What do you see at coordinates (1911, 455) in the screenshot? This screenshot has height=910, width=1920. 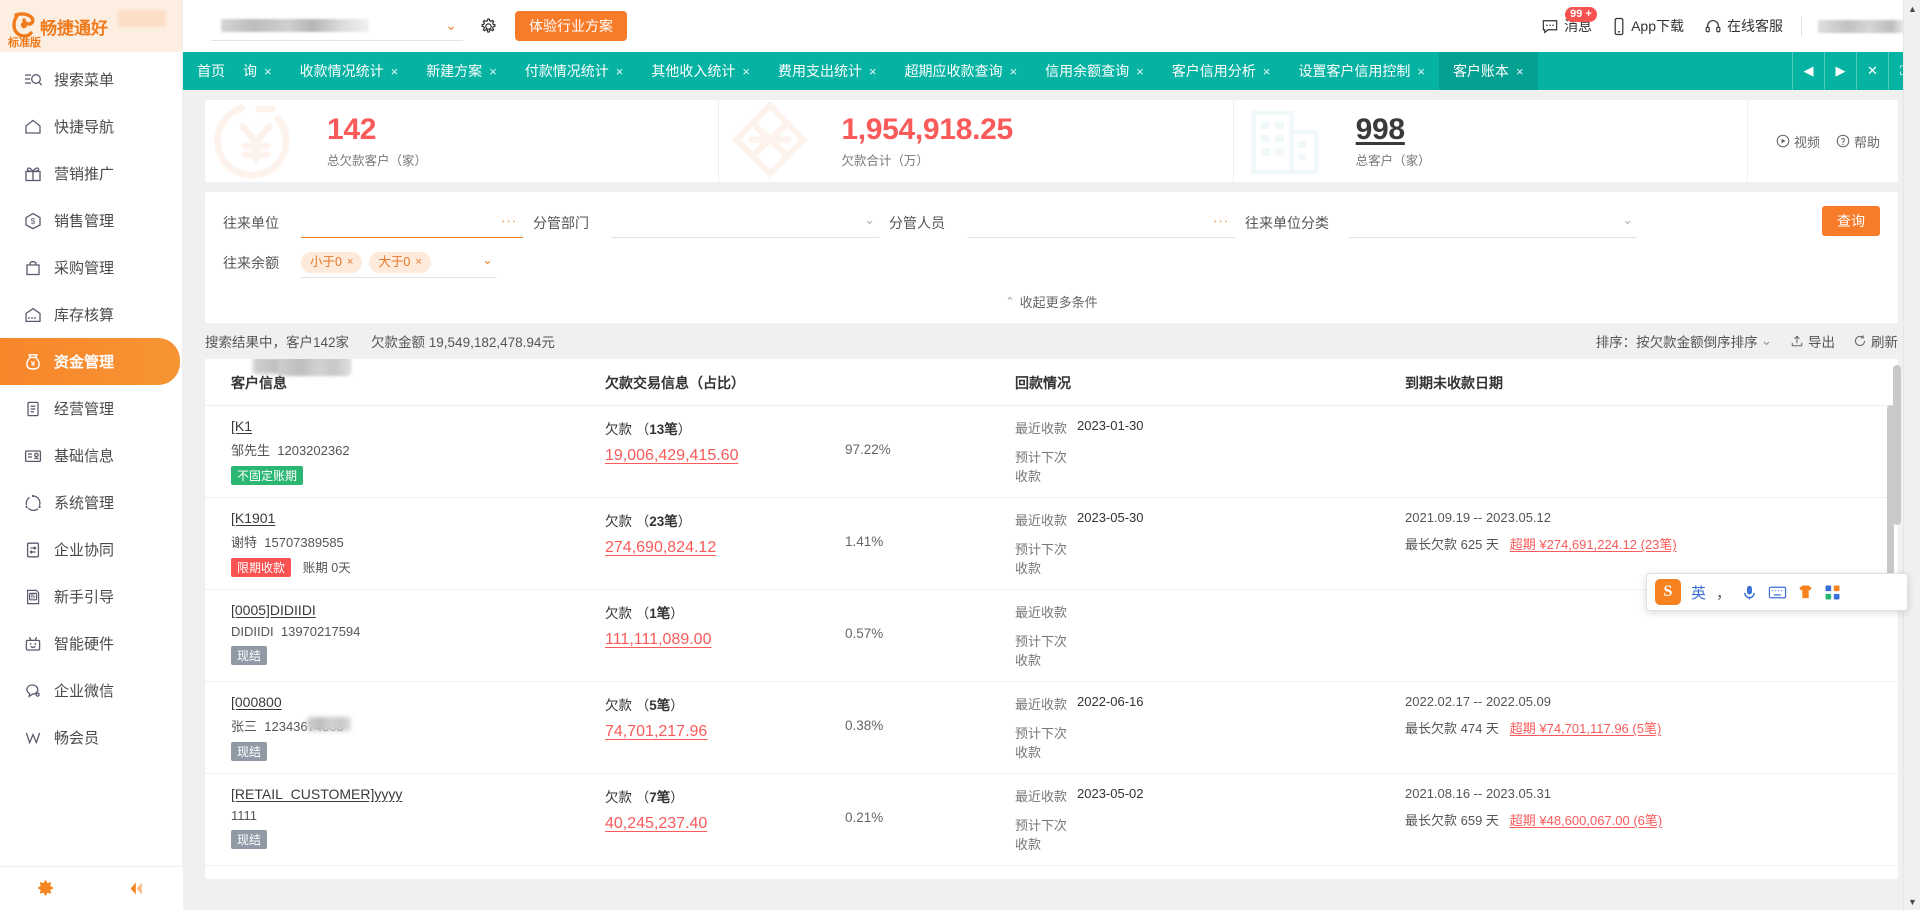 I see `window-scrollbar: ▲ ▼` at bounding box center [1911, 455].